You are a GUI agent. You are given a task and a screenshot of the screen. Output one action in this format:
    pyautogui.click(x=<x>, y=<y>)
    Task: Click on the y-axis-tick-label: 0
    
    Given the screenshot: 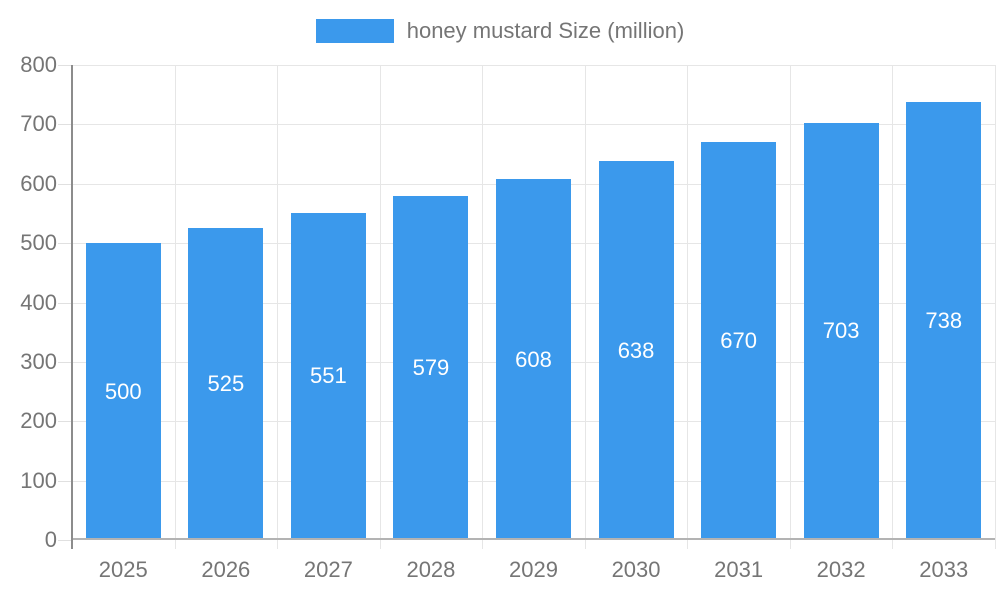 What is the action you would take?
    pyautogui.click(x=50, y=539)
    